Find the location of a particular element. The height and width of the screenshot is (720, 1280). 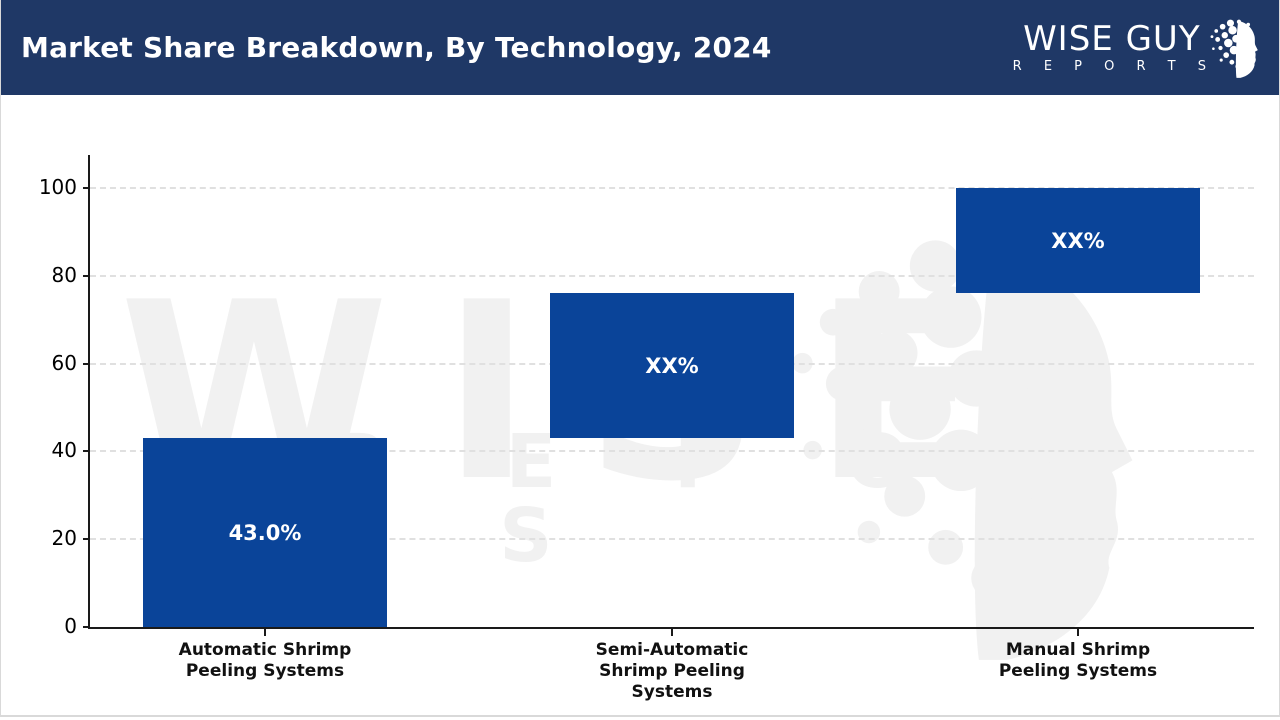

bar-2: XX% is located at coordinates (672, 366).